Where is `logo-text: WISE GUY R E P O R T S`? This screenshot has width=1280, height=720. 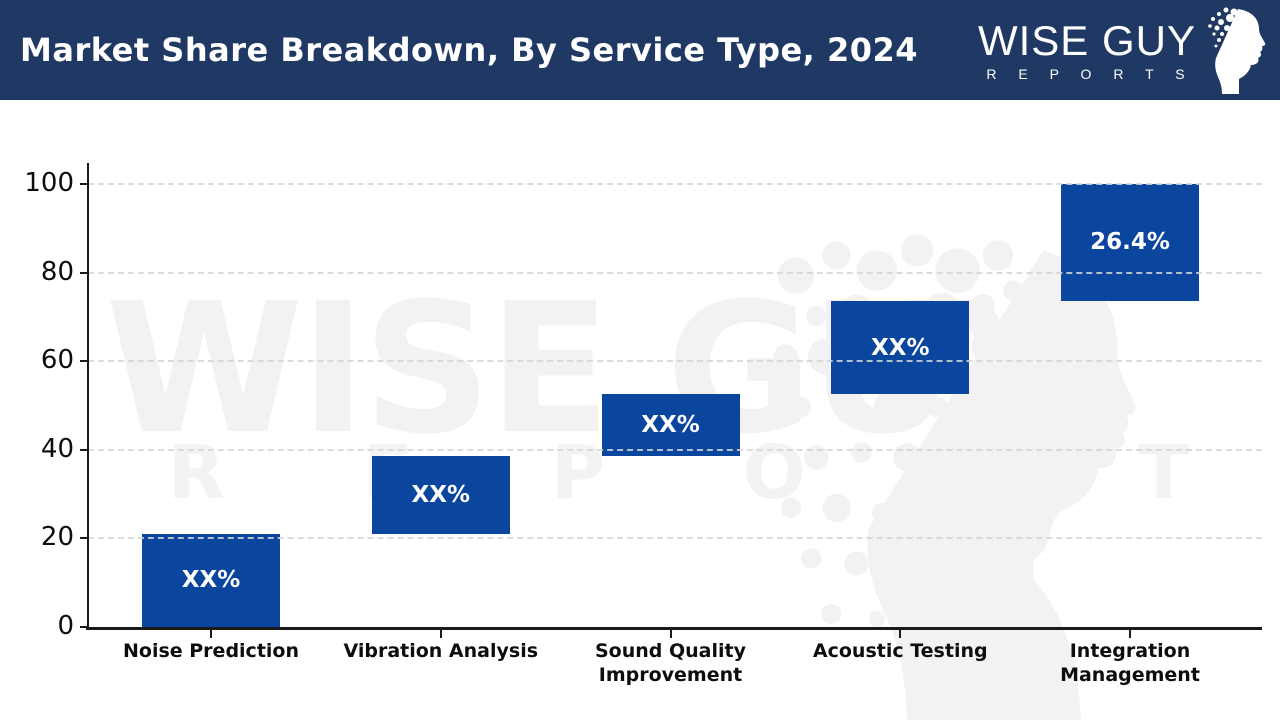
logo-text: WISE GUY R E P O R T S is located at coordinates (1086, 49).